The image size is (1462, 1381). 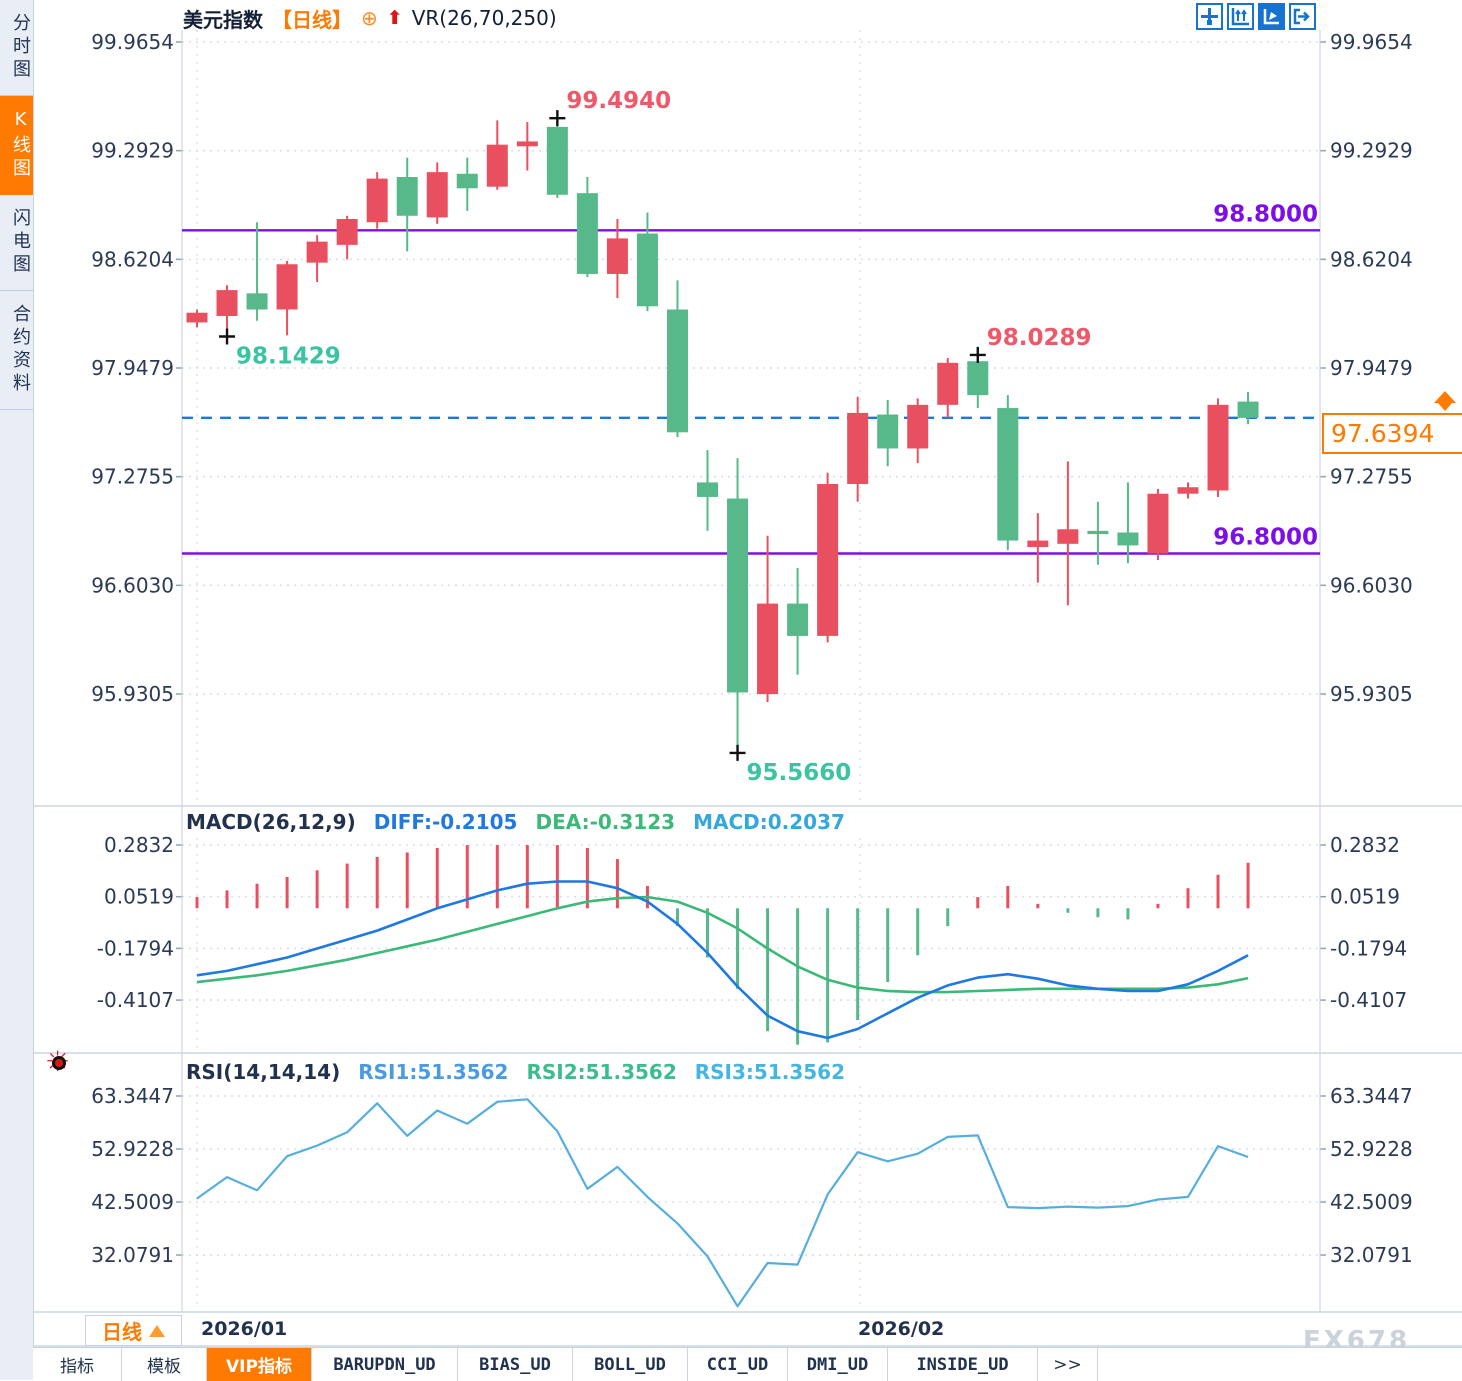 I want to click on y-axis-label-right: 63.3447, so click(x=1371, y=1096).